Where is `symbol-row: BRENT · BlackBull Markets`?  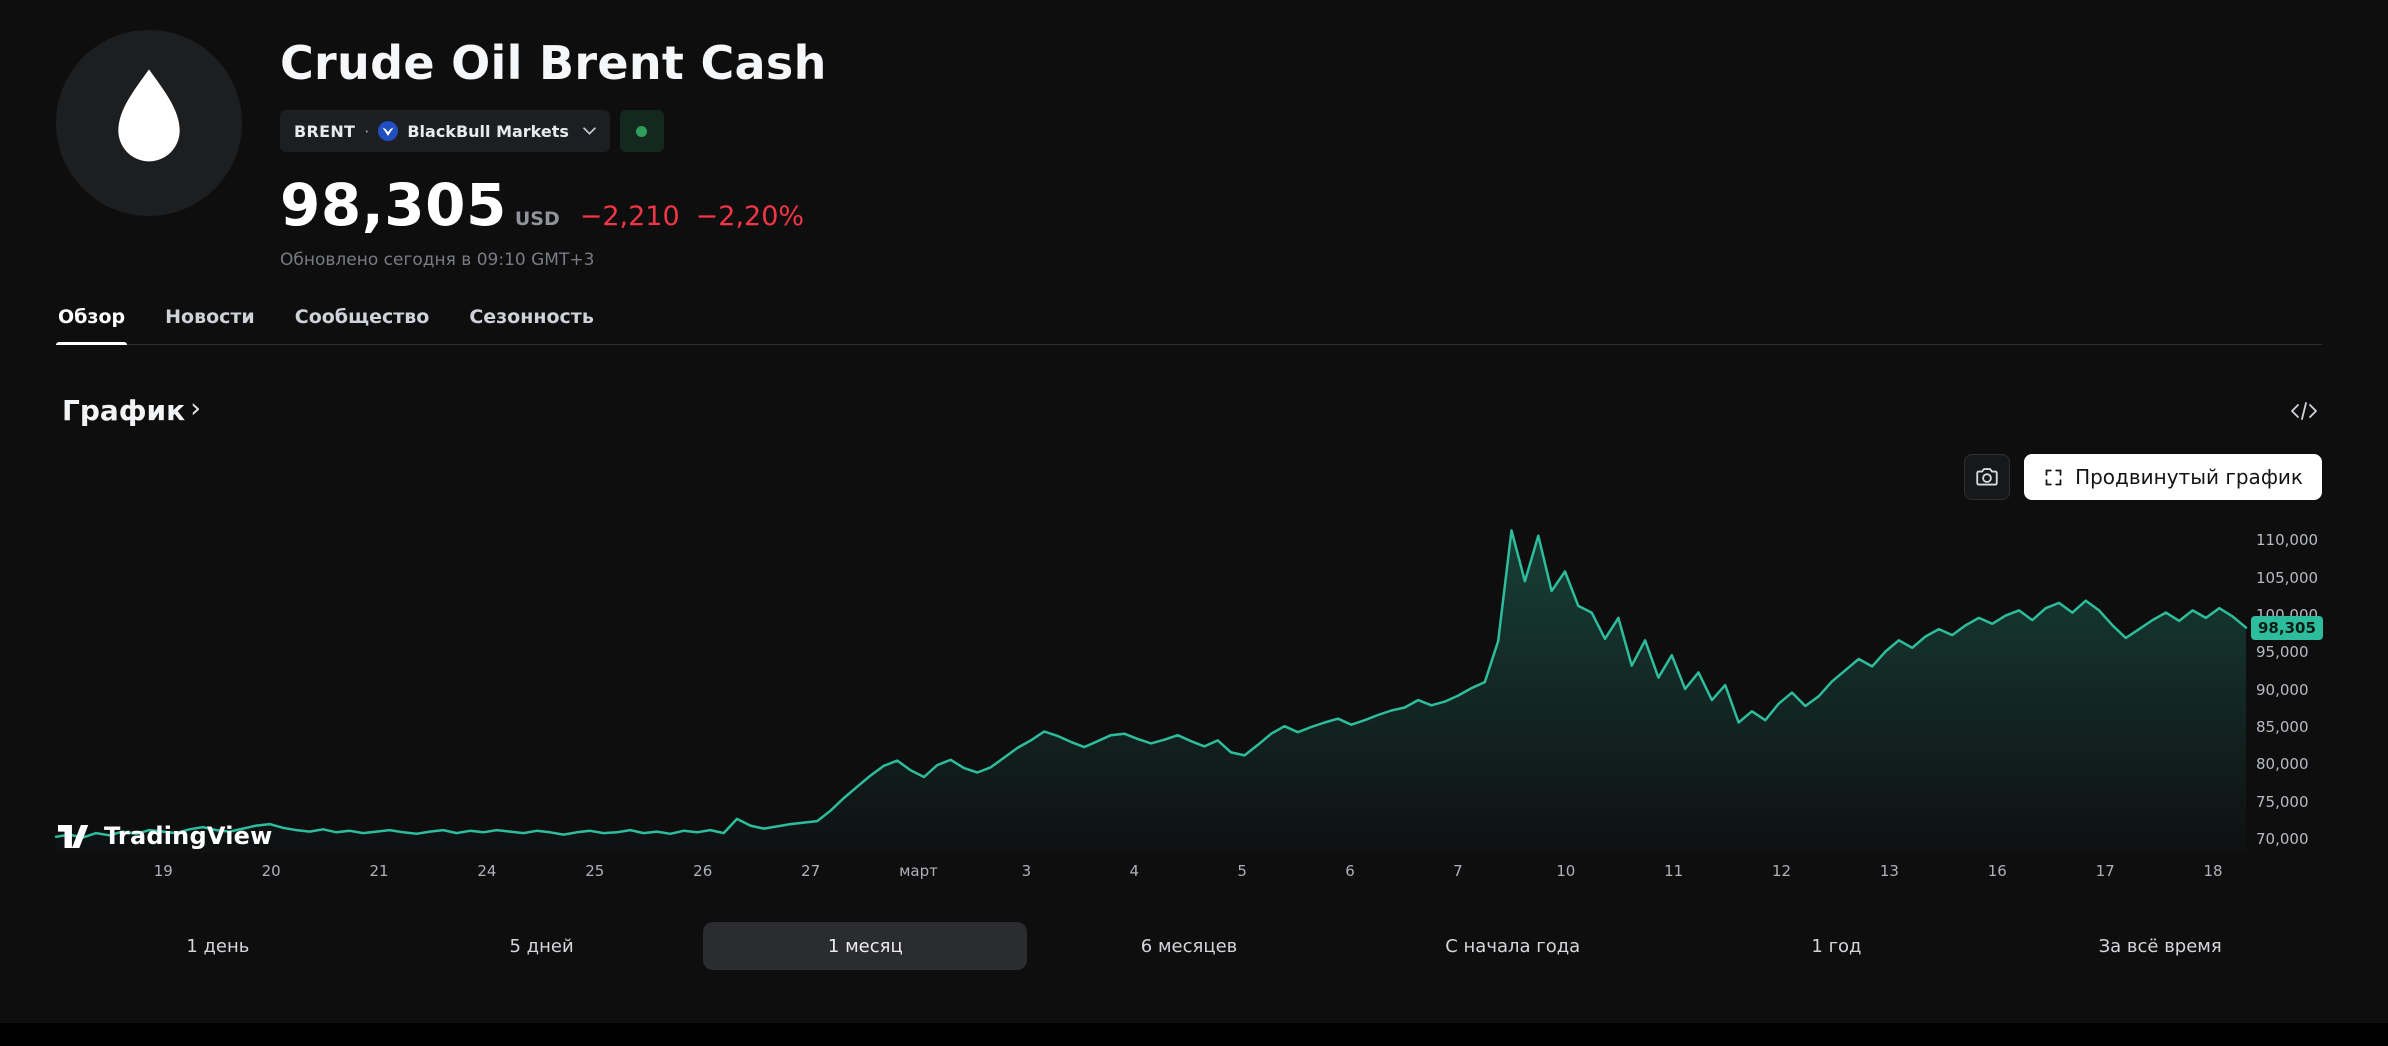
symbol-row: BRENT · BlackBull Markets is located at coordinates (553, 131).